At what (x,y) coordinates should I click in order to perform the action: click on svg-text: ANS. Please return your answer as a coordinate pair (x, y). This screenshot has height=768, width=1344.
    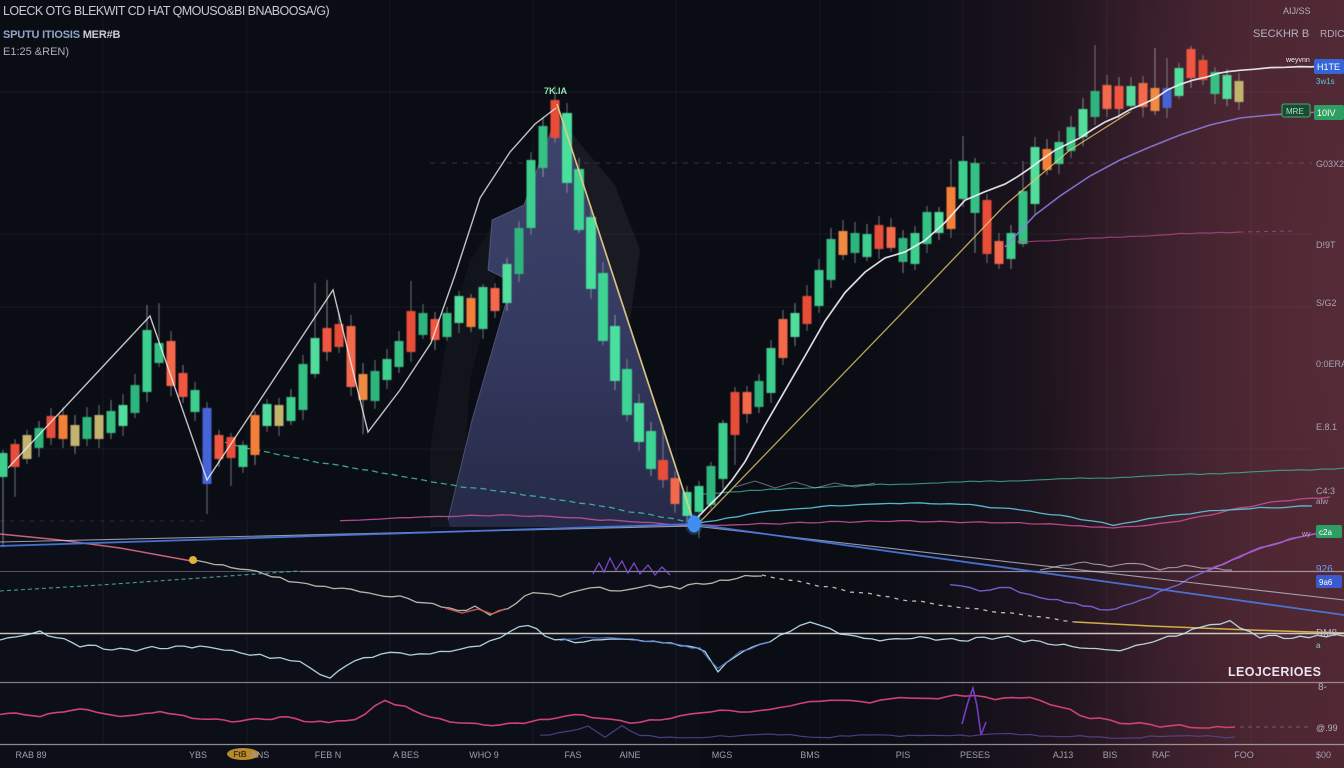
    Looking at the image, I should click on (260, 755).